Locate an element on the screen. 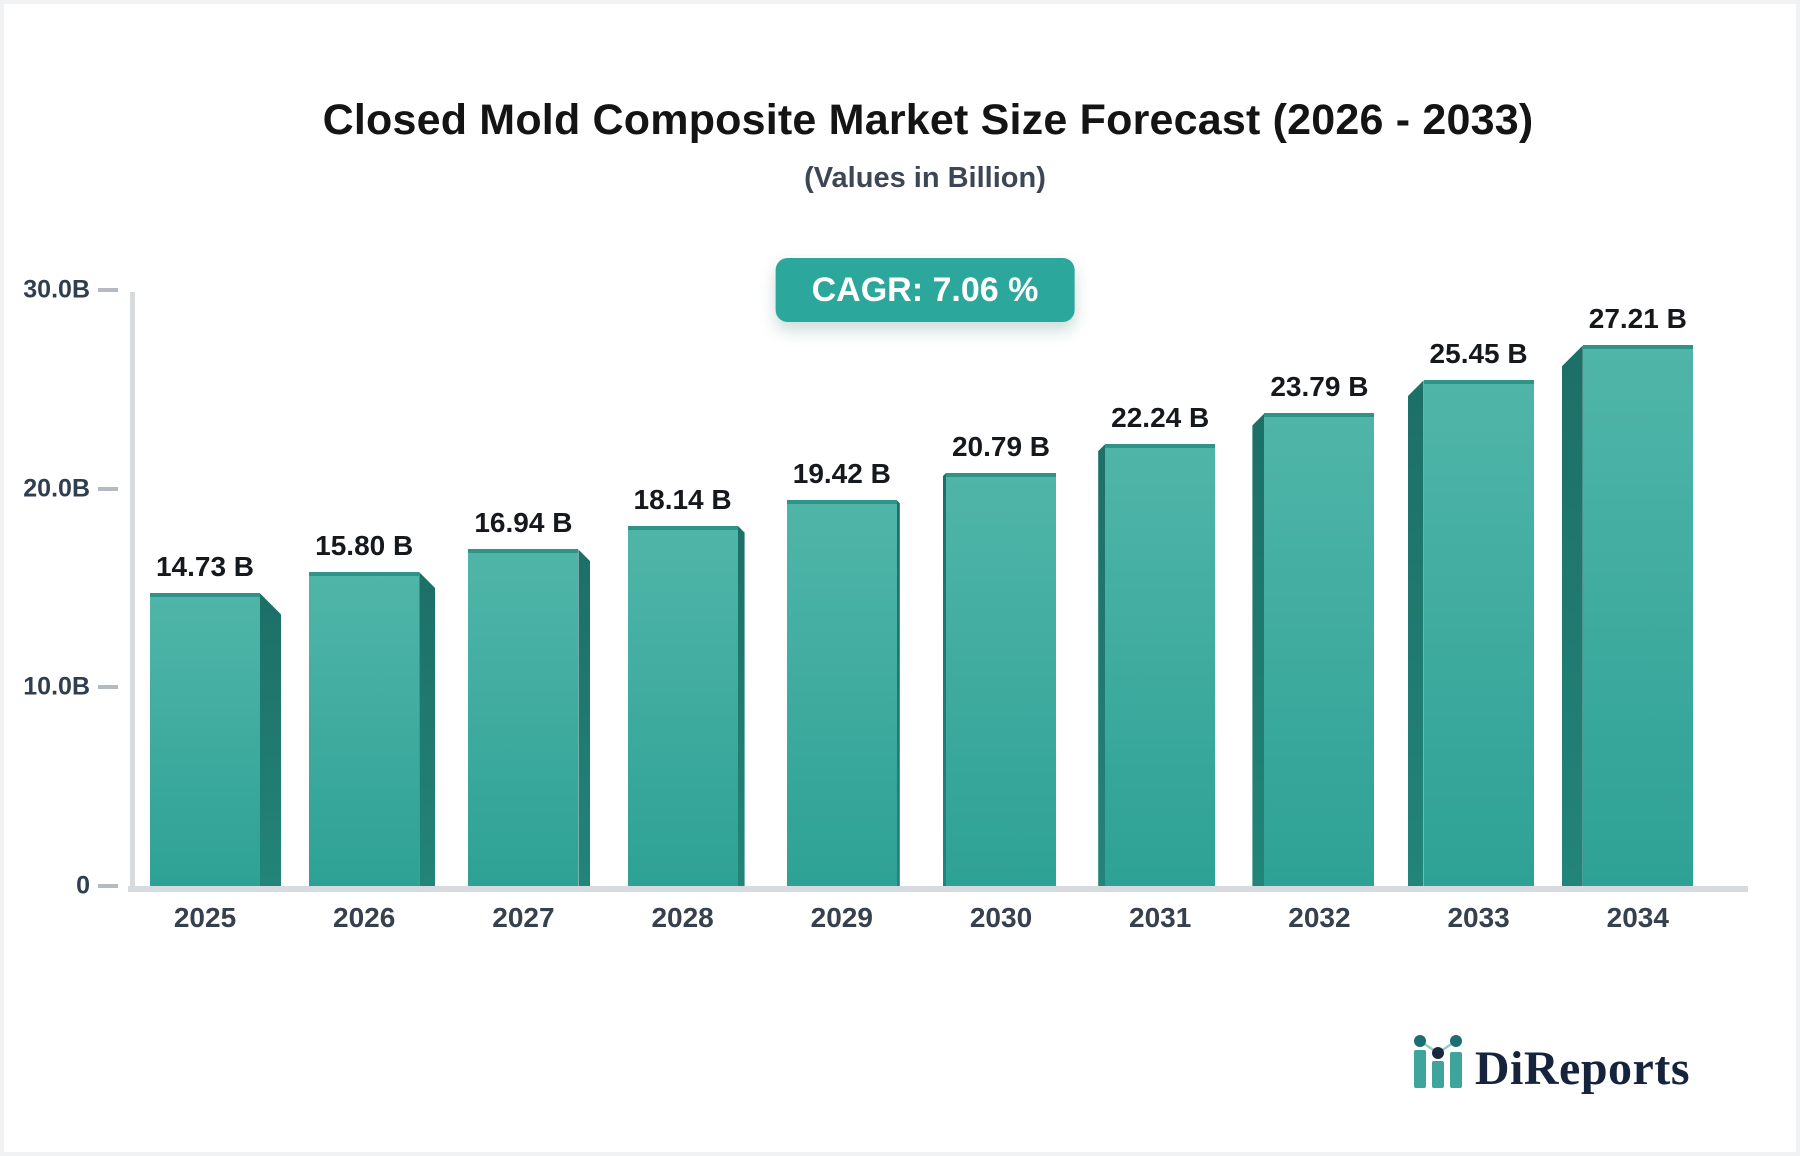  brand-logo: DiReports is located at coordinates (1549, 1060).